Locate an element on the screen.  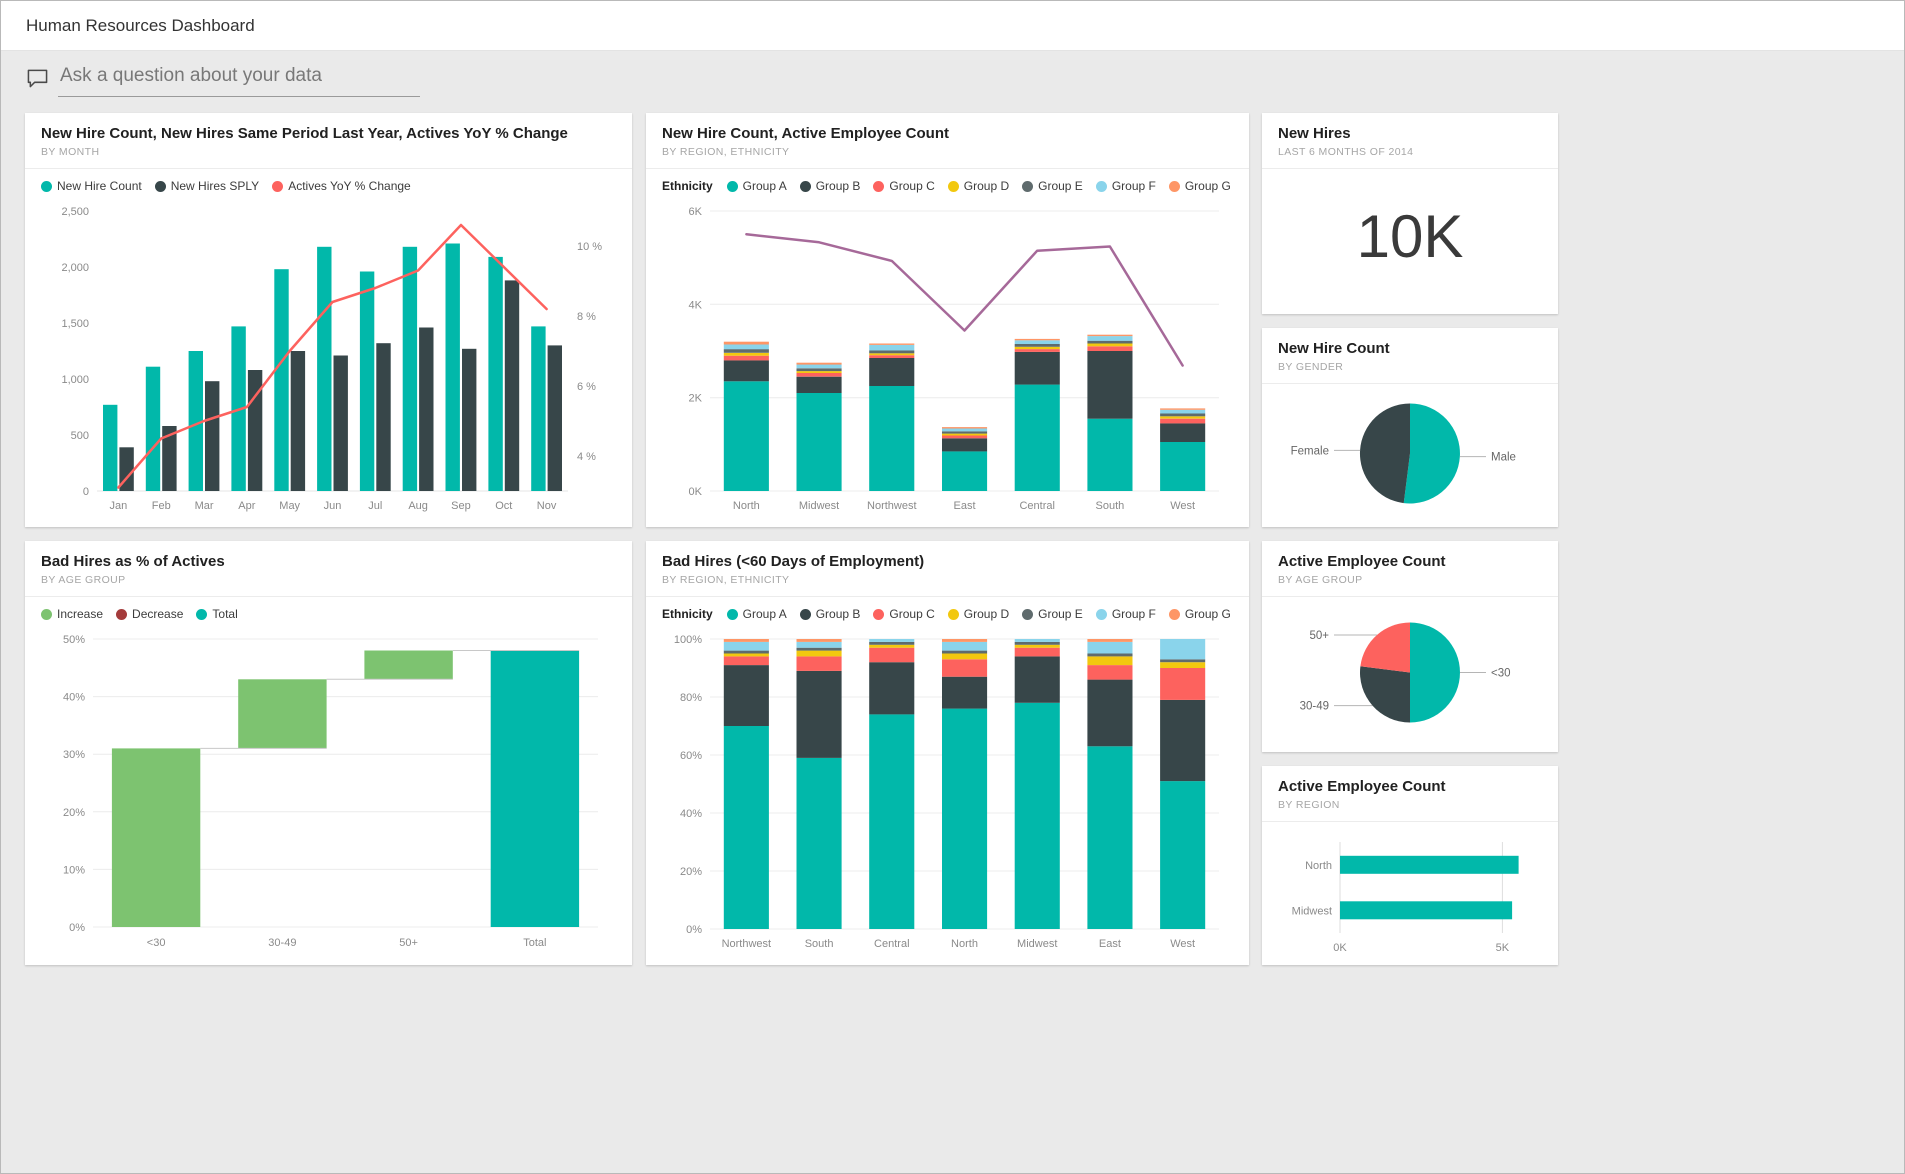
svg-text: 5K is located at coordinates (1503, 948).